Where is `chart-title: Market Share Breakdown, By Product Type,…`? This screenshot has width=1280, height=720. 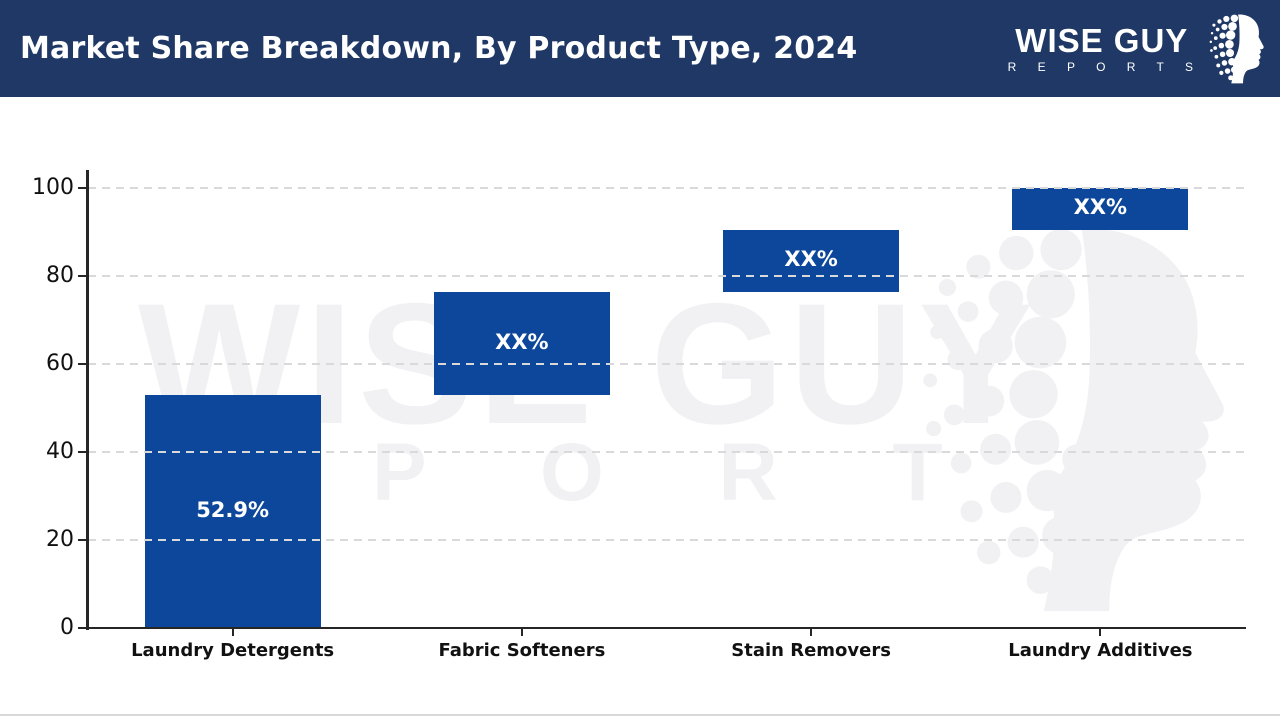 chart-title: Market Share Breakdown, By Product Type,… is located at coordinates (439, 48).